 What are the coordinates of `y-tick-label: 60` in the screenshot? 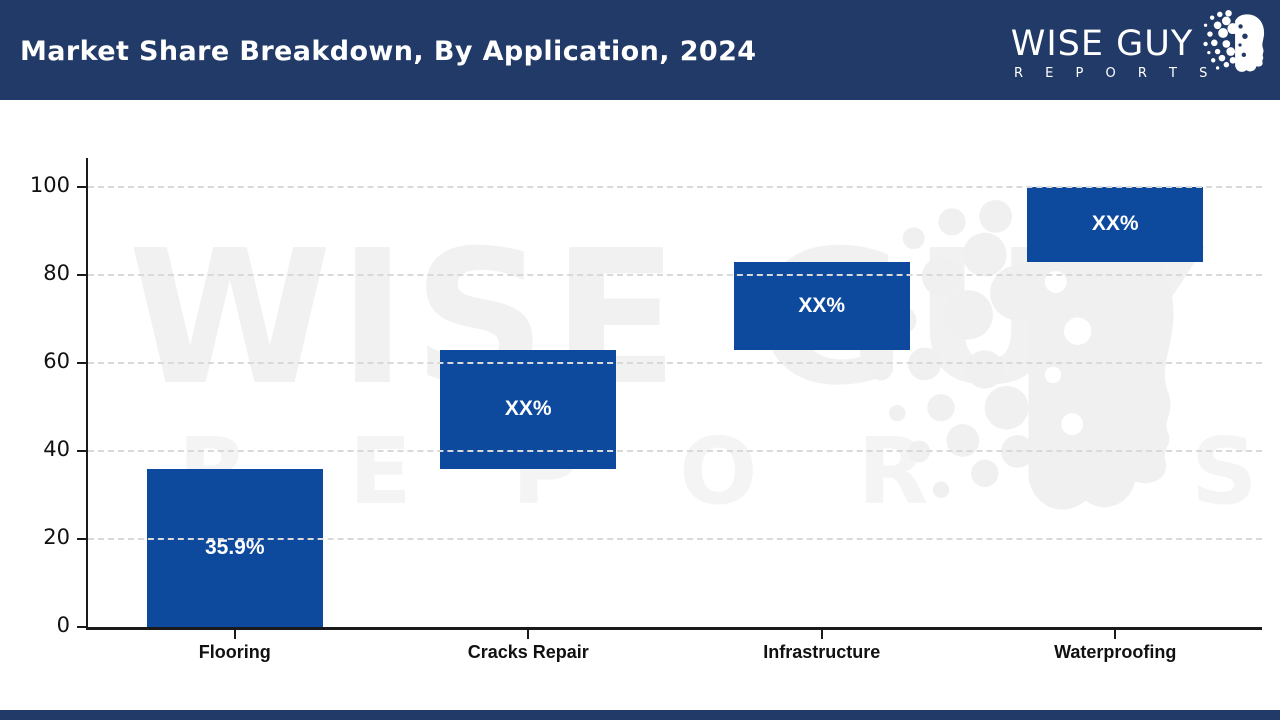 It's located at (56, 361).